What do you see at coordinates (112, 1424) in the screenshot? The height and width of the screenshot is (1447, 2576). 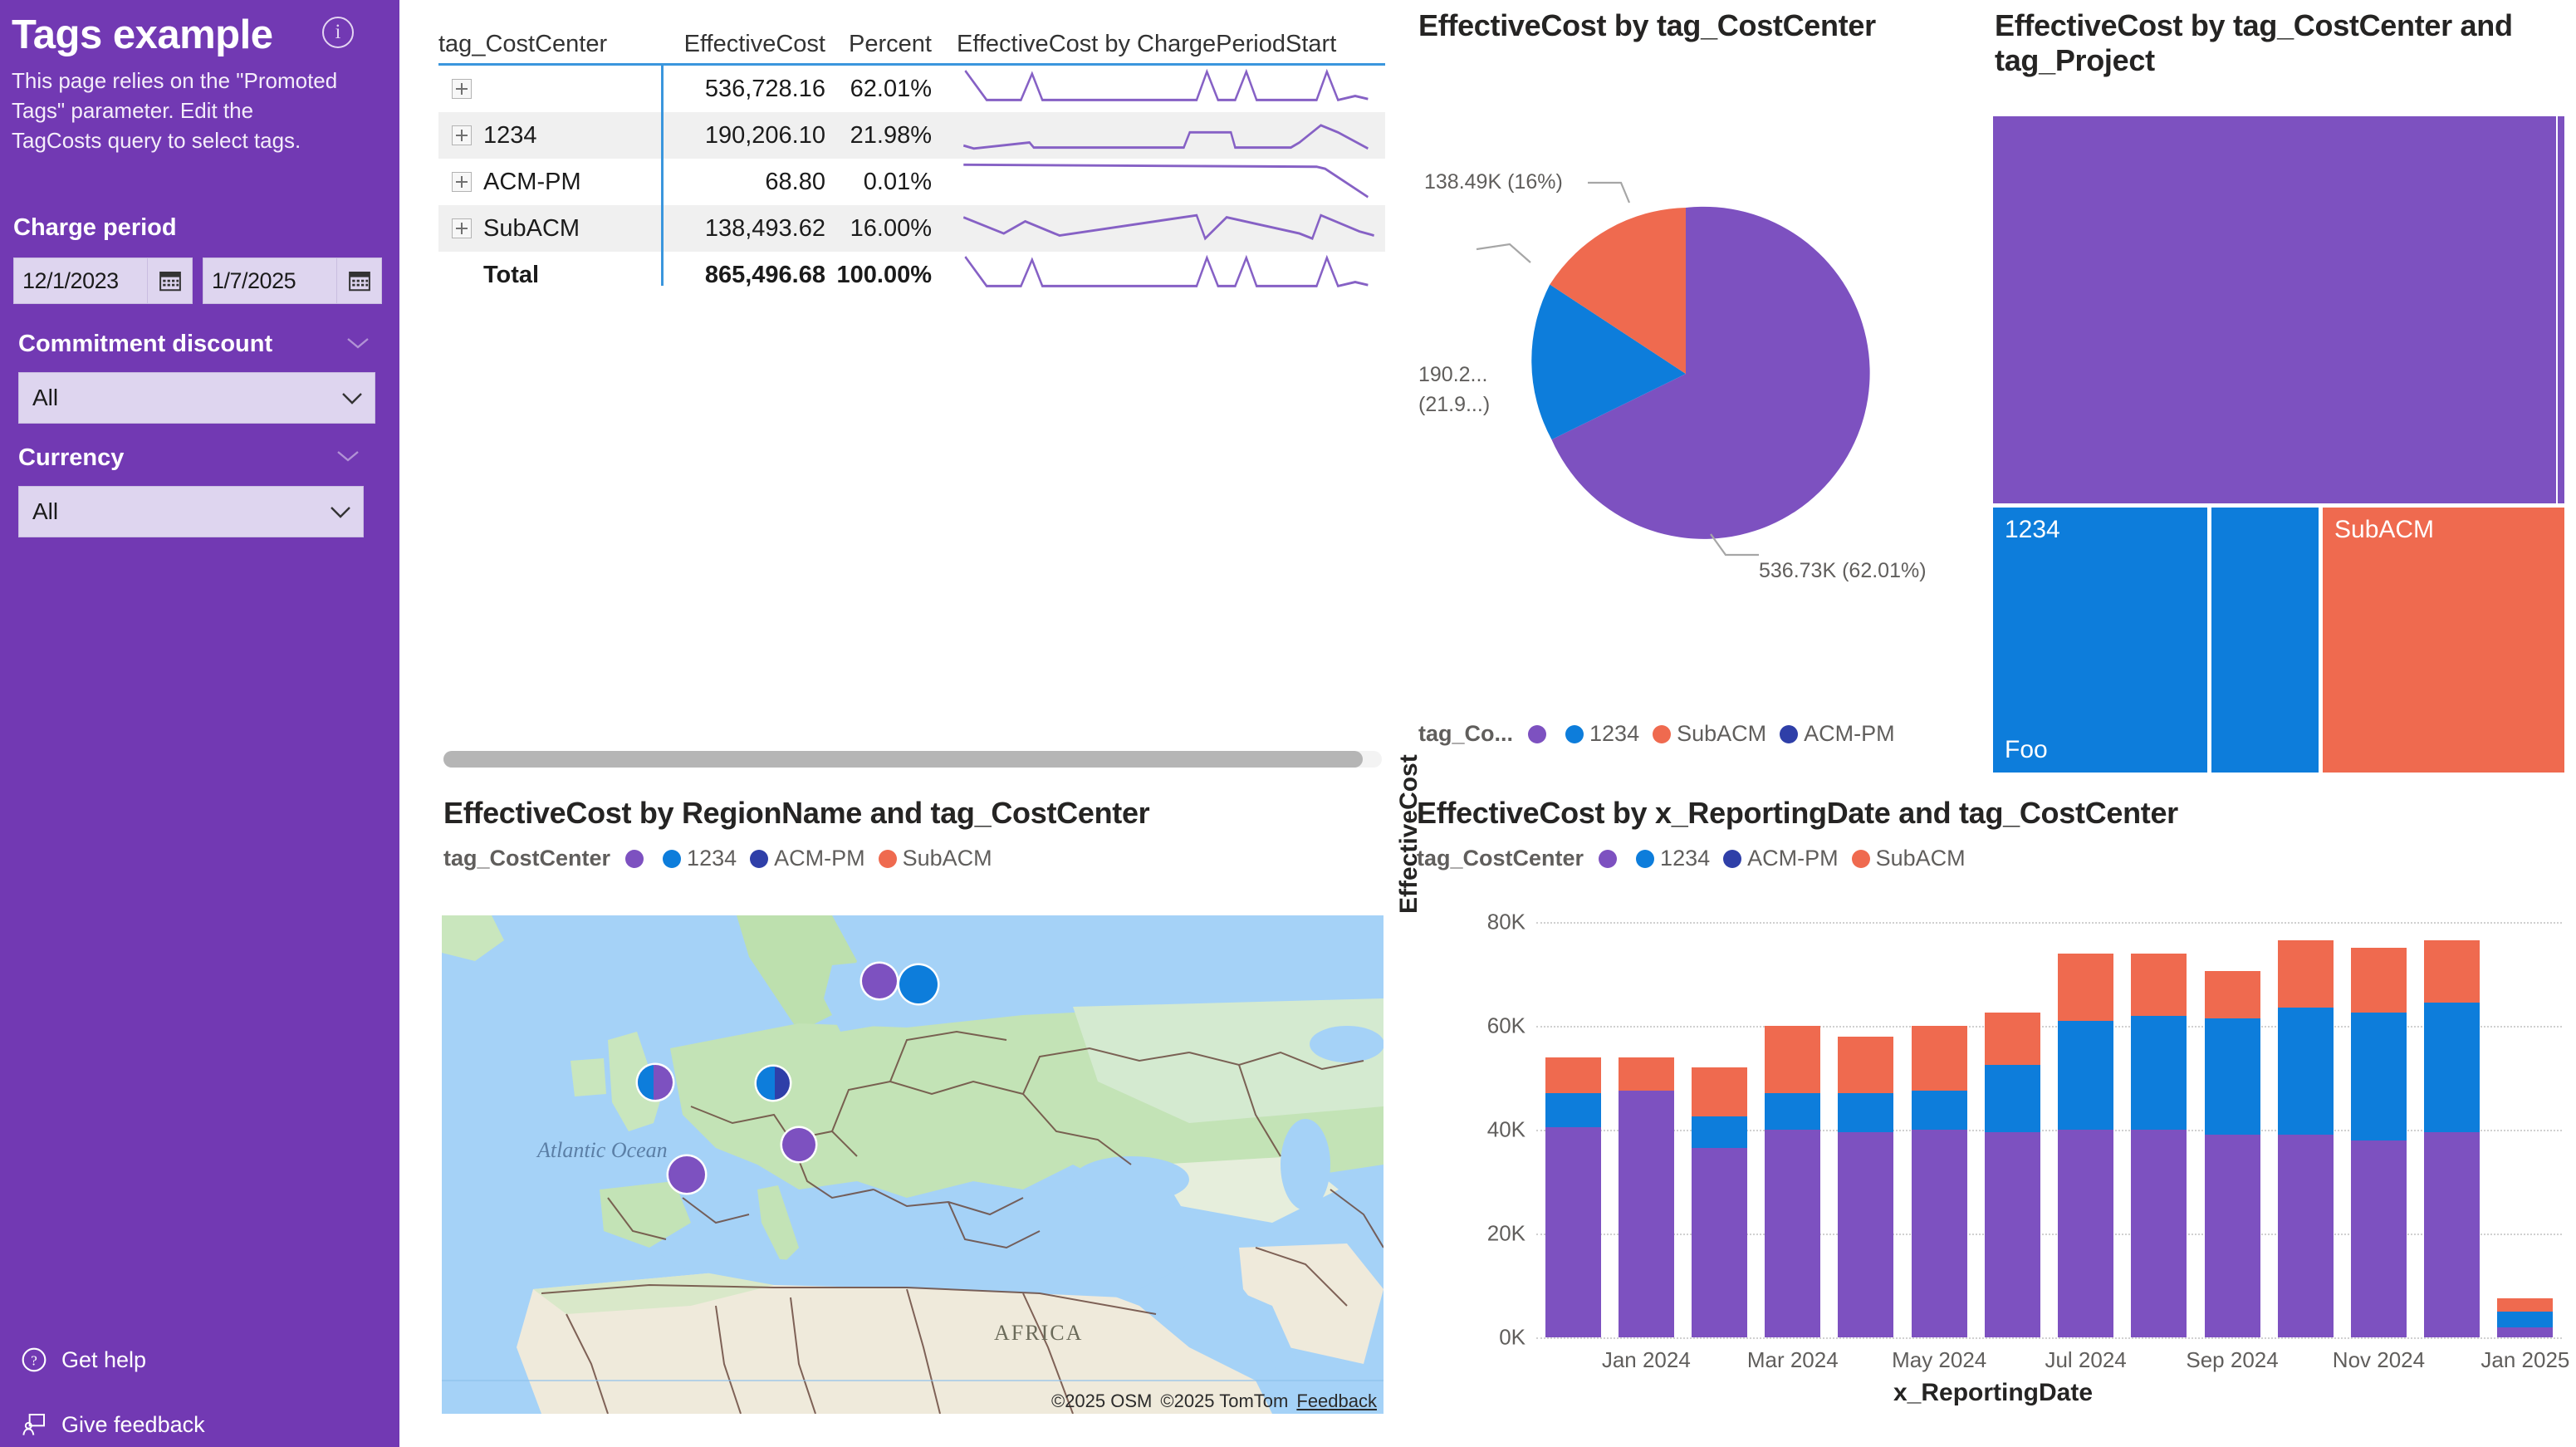 I see `give-feedback-link: Give feedback` at bounding box center [112, 1424].